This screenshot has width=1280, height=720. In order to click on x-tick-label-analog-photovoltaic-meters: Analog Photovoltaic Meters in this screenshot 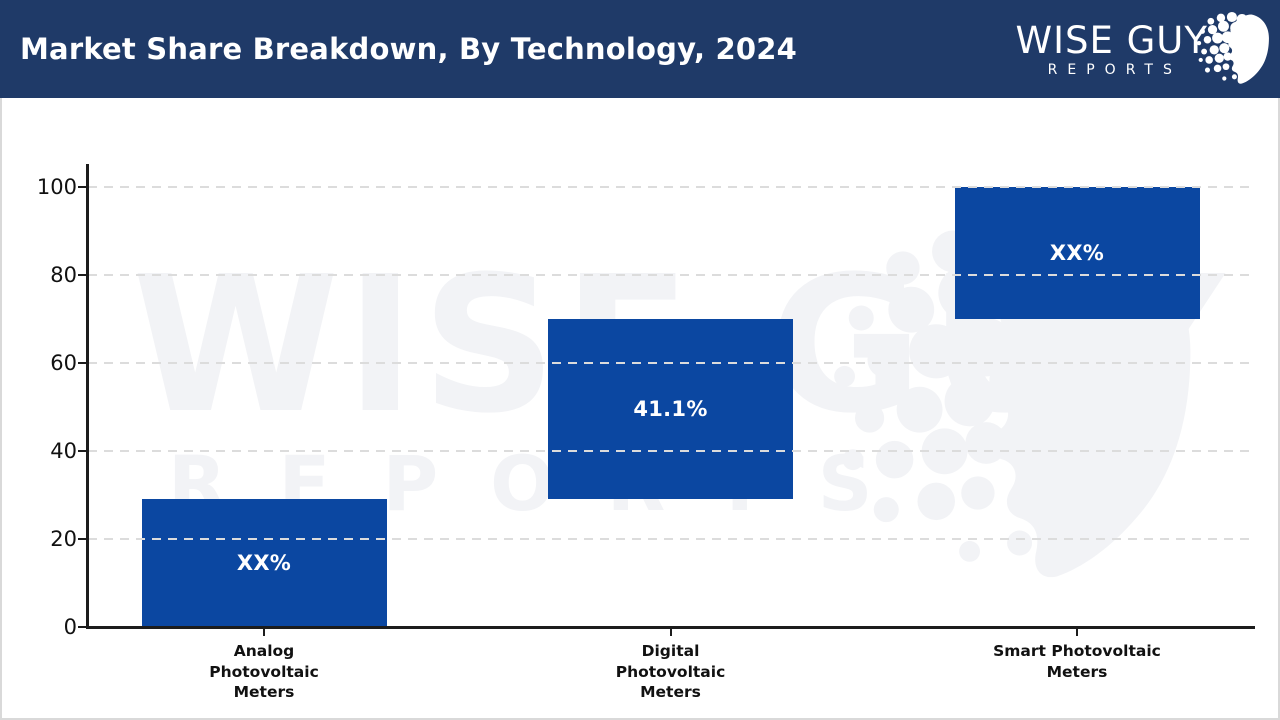, I will do `click(264, 672)`.